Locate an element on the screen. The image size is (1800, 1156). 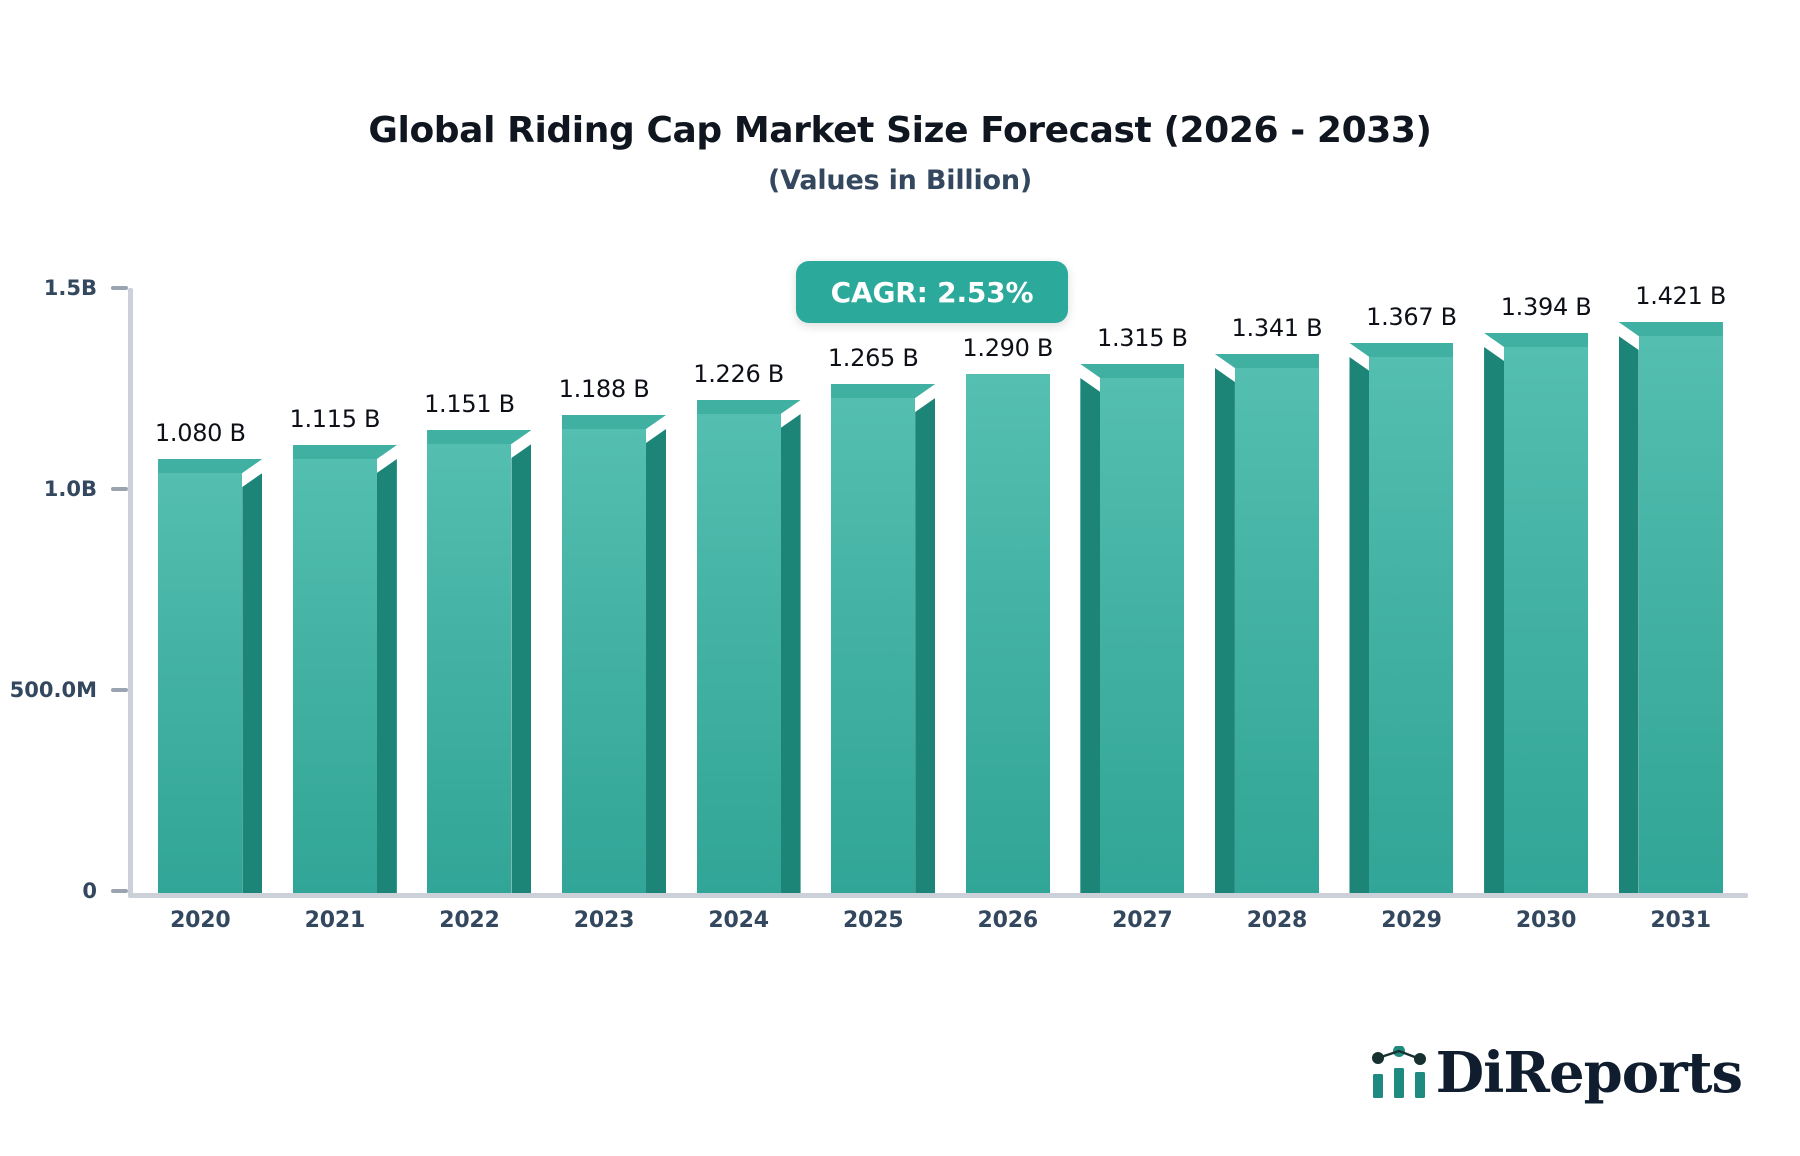
x-axis-label: 2030 is located at coordinates (1546, 920).